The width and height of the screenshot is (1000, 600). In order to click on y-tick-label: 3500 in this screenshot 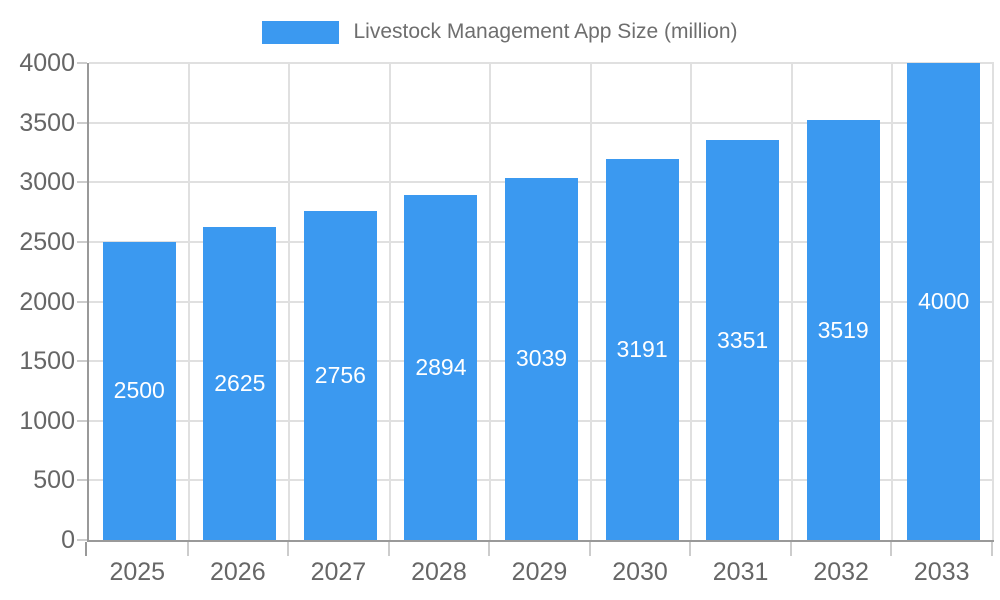, I will do `click(47, 122)`.